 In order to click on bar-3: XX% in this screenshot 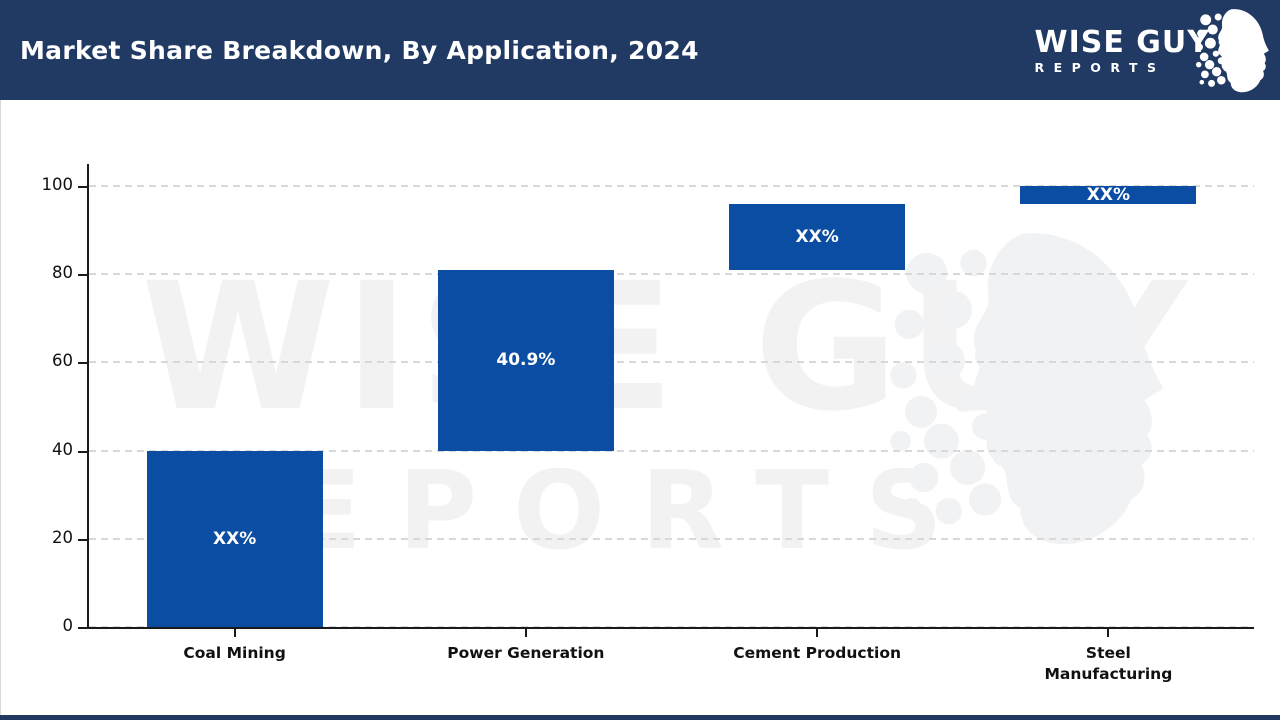, I will do `click(1108, 194)`.